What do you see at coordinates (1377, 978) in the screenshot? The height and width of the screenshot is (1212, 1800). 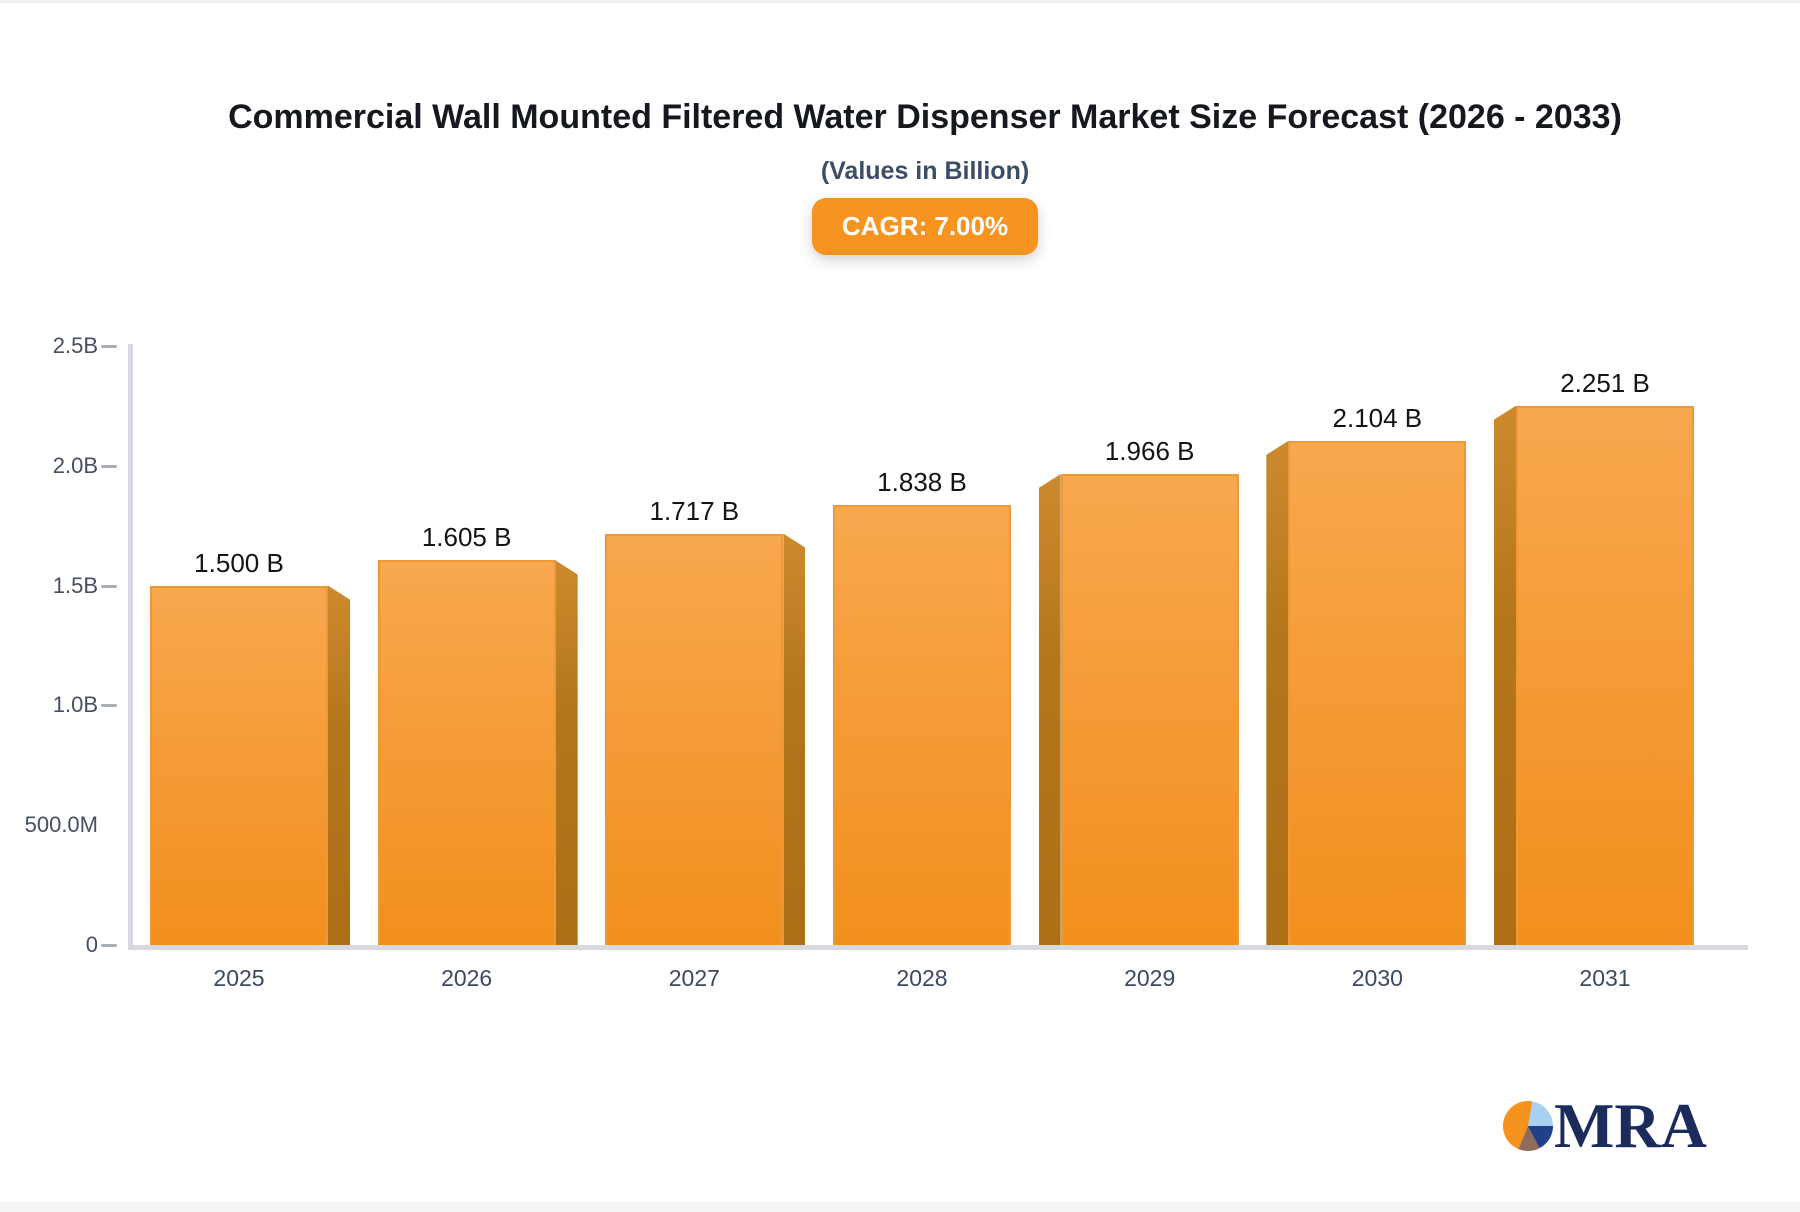 I see `x-axis-label: 2030` at bounding box center [1377, 978].